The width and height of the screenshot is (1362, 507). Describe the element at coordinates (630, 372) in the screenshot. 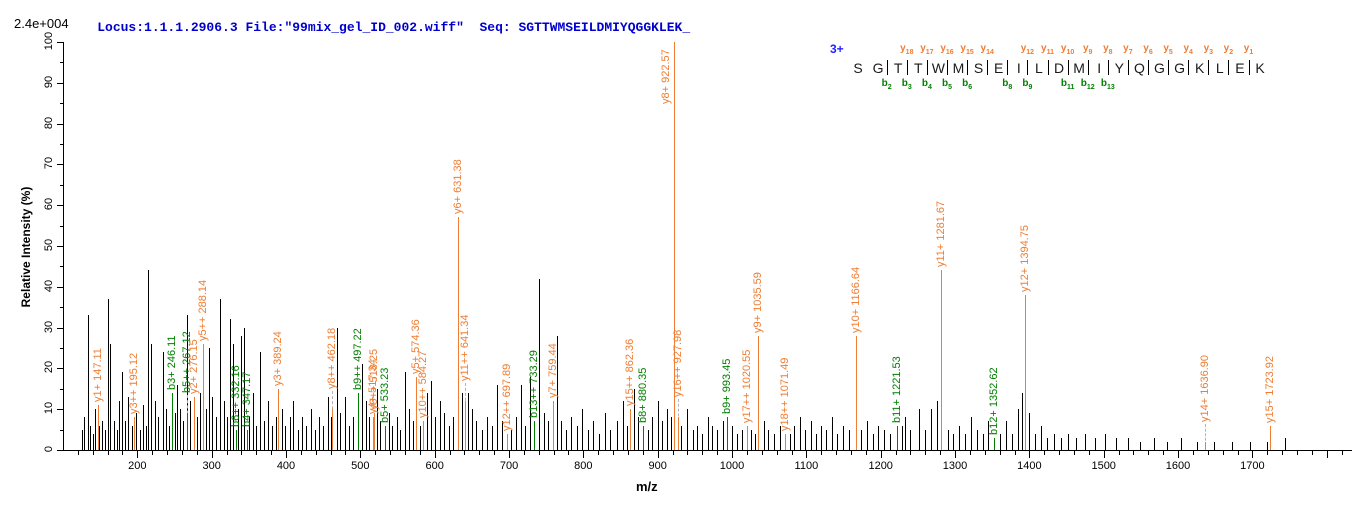

I see `fragment-ion-label: y15++ 862.36` at that location.